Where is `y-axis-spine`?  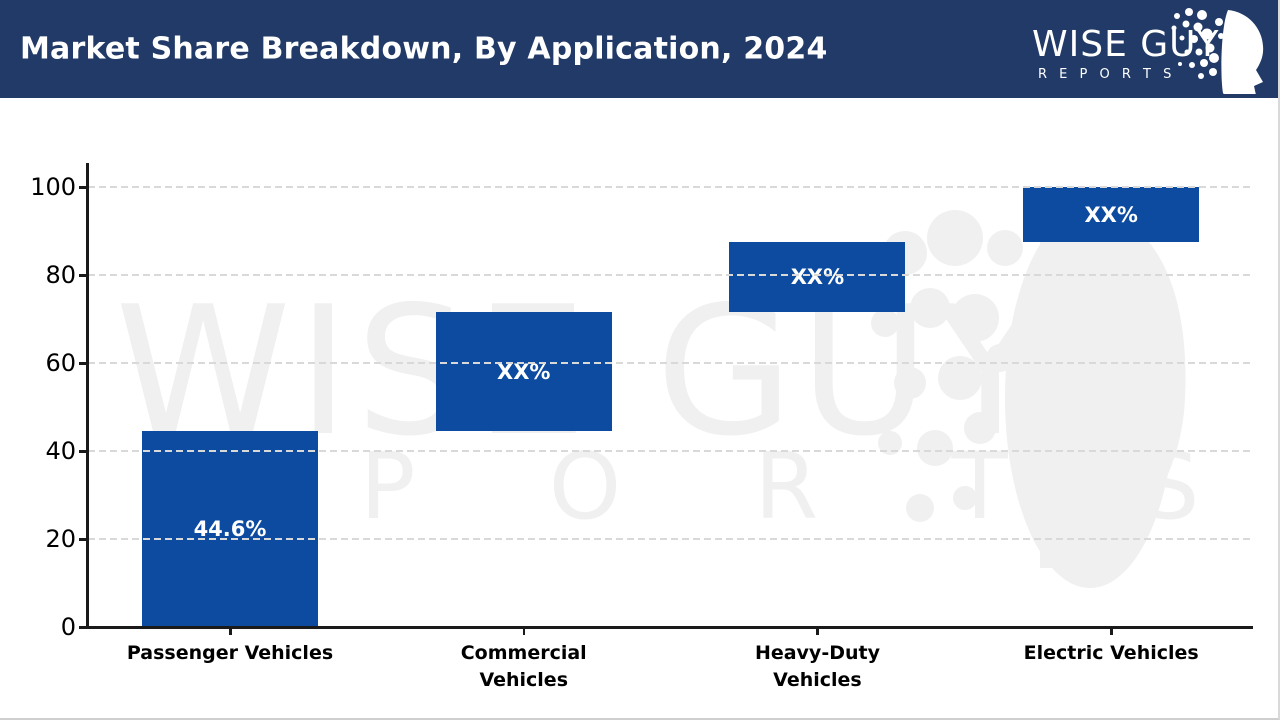
y-axis-spine is located at coordinates (87, 396).